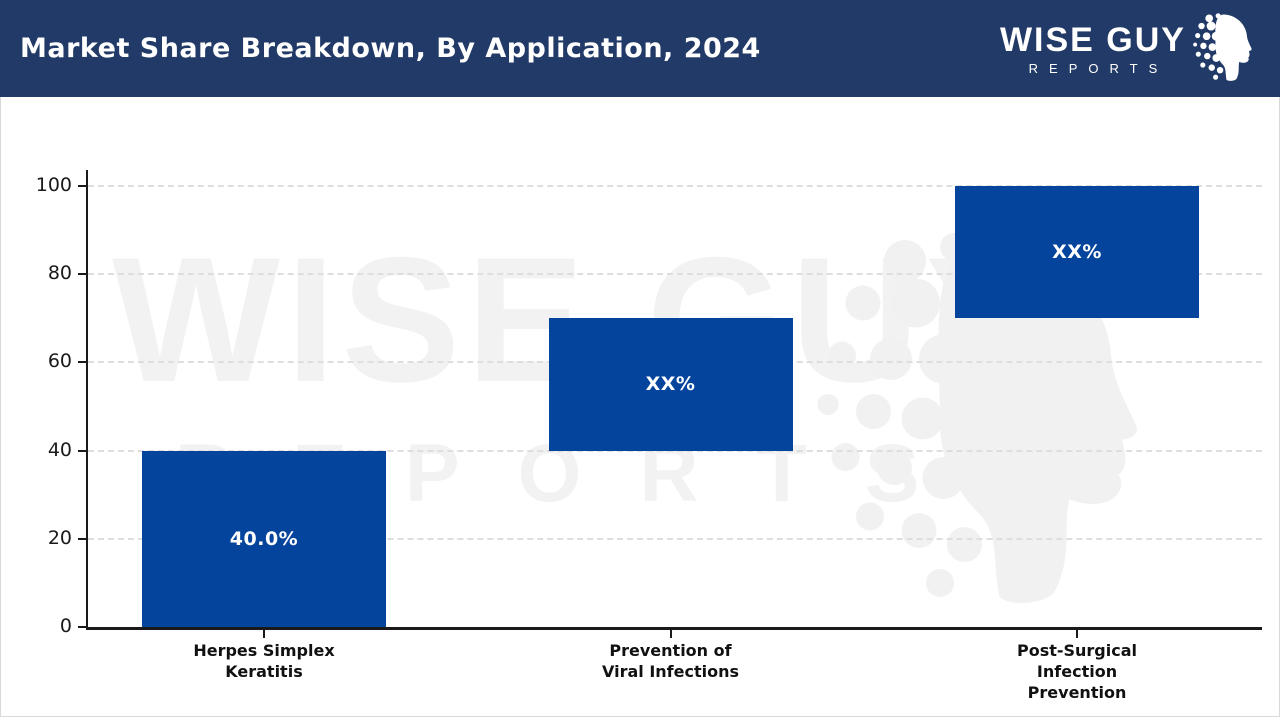 The image size is (1280, 720). Describe the element at coordinates (670, 650) in the screenshot. I see `x-category-label-line: Prevention of` at that location.